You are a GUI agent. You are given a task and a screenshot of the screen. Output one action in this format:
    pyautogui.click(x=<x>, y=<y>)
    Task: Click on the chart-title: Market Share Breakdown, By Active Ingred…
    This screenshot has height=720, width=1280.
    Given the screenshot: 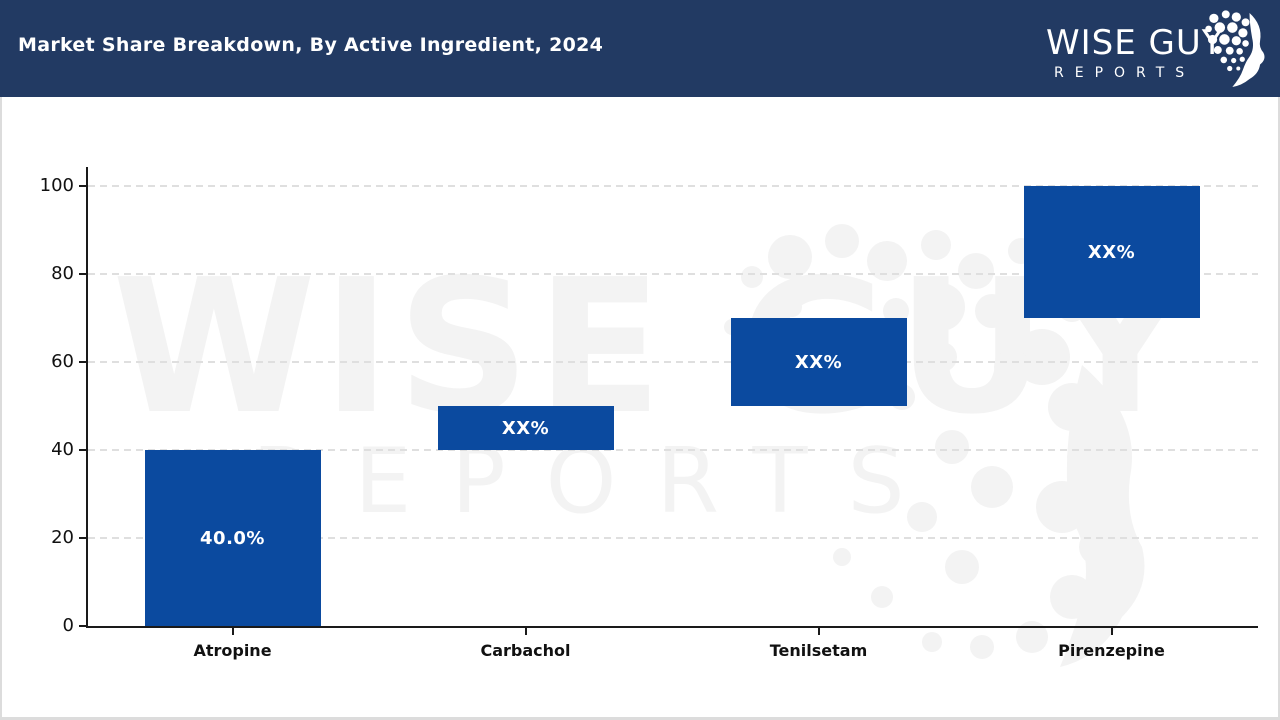 What is the action you would take?
    pyautogui.click(x=311, y=45)
    